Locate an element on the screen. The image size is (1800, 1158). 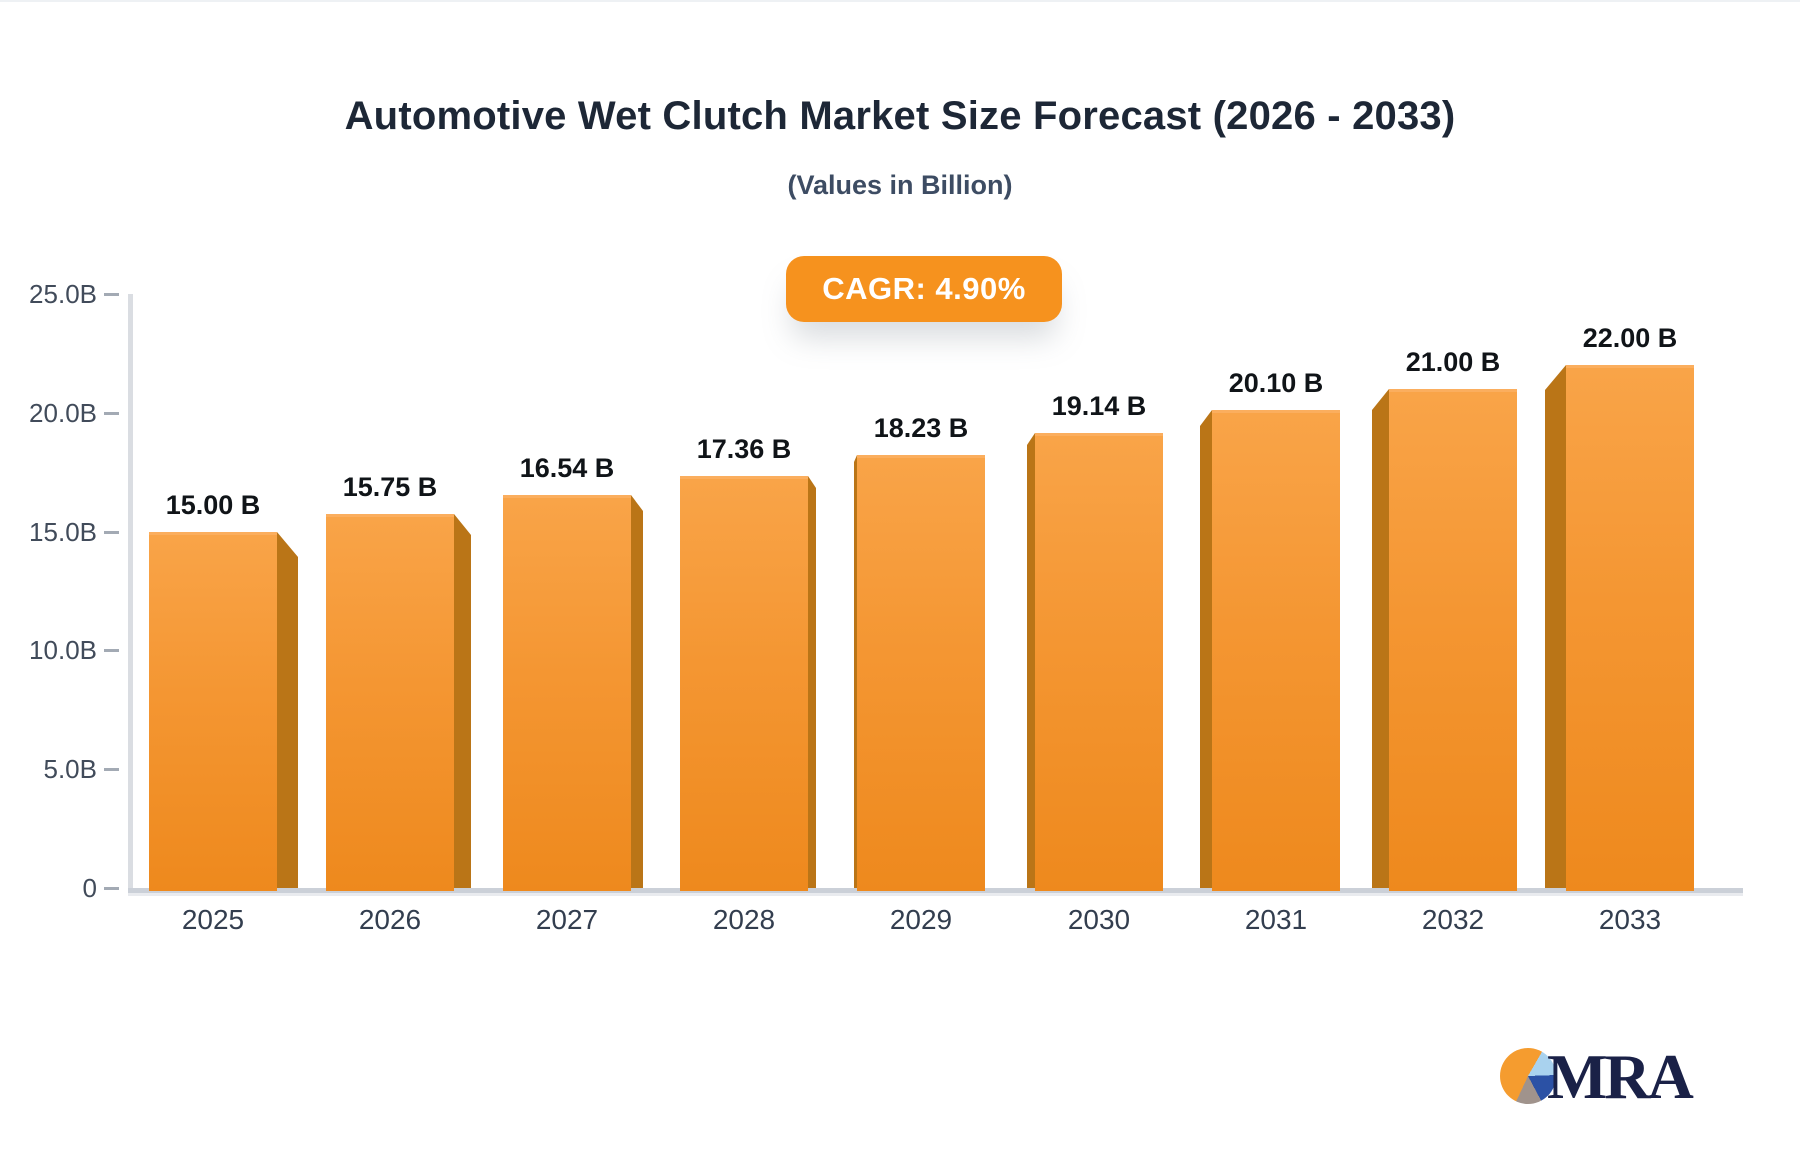
mra-logo-text: MRA is located at coordinates (1620, 1076).